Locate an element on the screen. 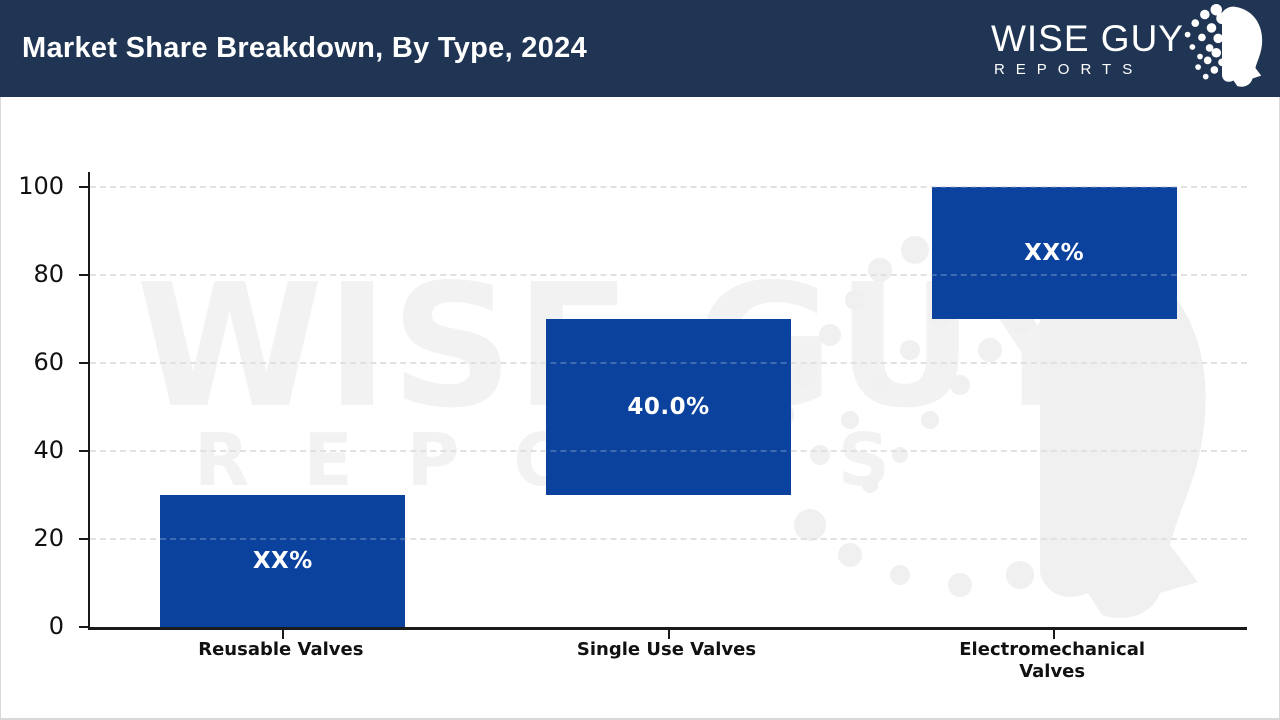  y-tick-label: 100 is located at coordinates (41, 186).